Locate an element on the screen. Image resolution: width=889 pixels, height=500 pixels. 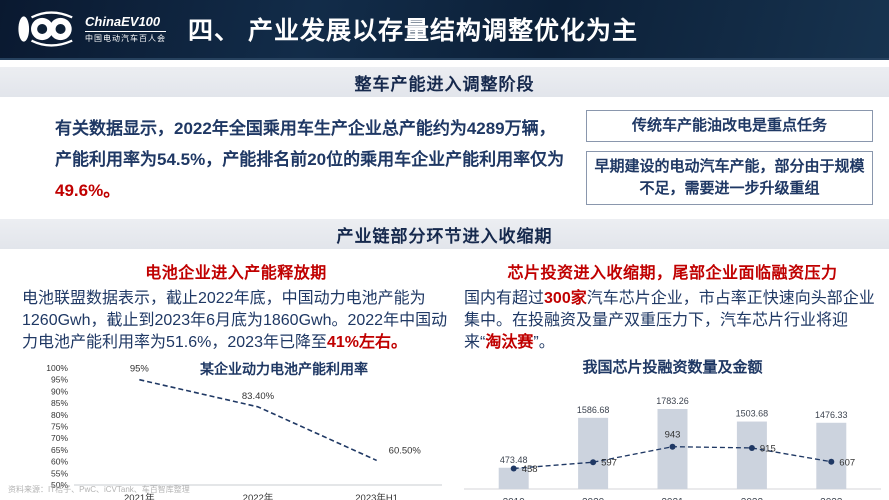
section-bar-vehicle: 整车产能进入调整阶段 is located at coordinates (444, 82).